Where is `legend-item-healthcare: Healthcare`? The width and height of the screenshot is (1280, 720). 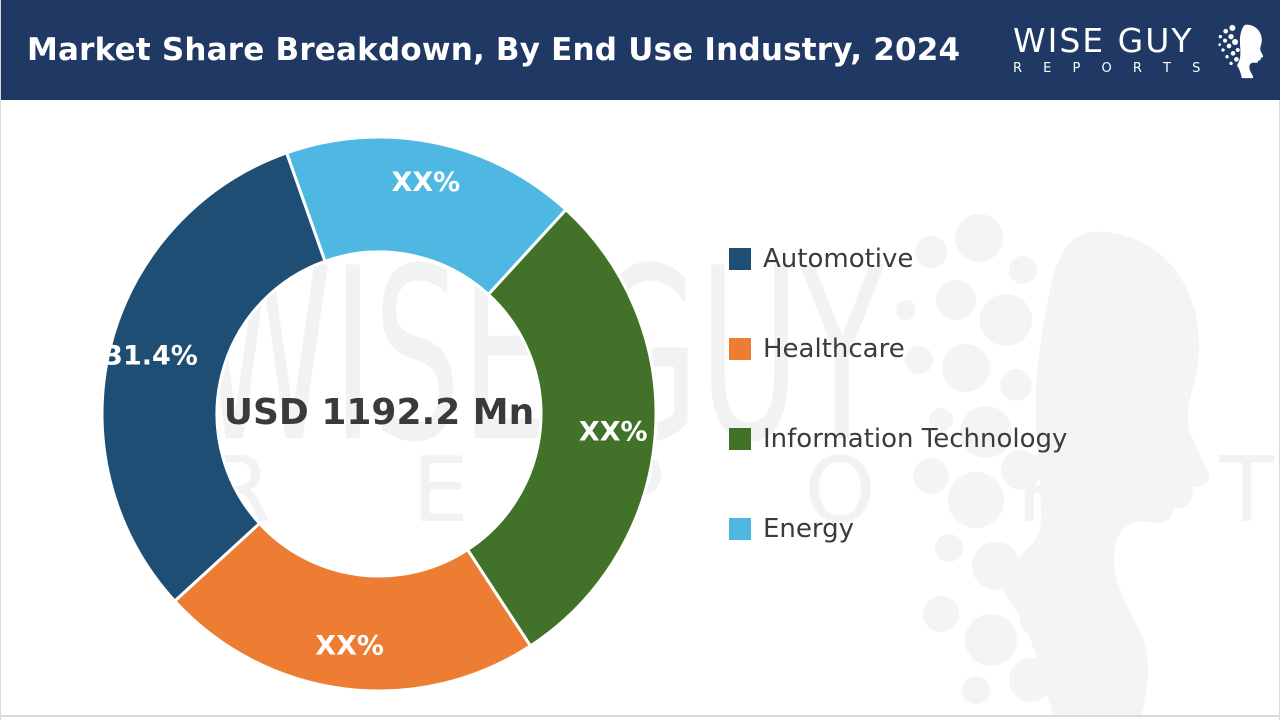
legend-item-healthcare: Healthcare is located at coordinates (898, 349).